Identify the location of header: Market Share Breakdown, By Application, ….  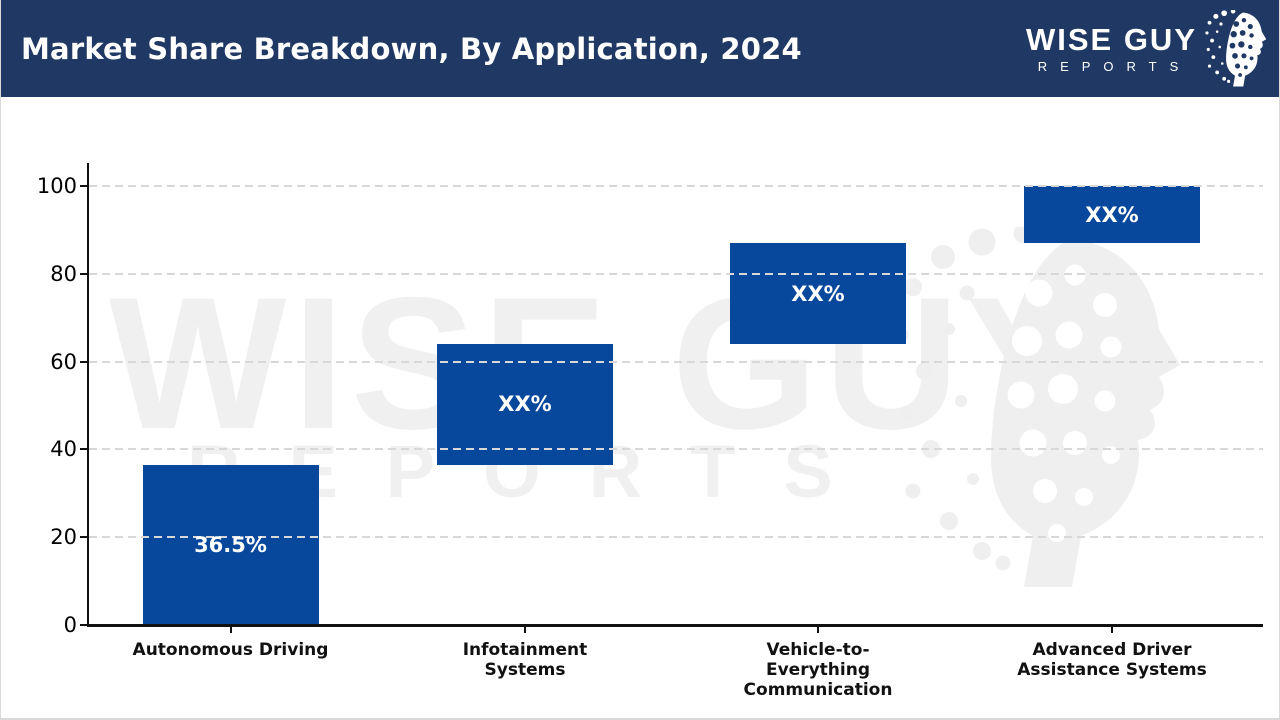
(640, 48).